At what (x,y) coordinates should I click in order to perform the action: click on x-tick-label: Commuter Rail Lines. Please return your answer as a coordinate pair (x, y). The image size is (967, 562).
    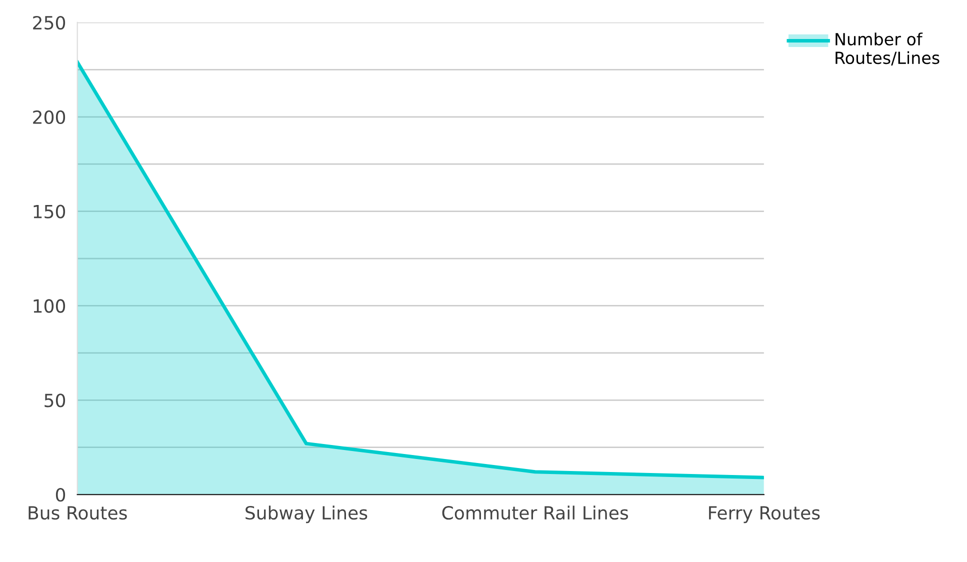
    Looking at the image, I should click on (535, 513).